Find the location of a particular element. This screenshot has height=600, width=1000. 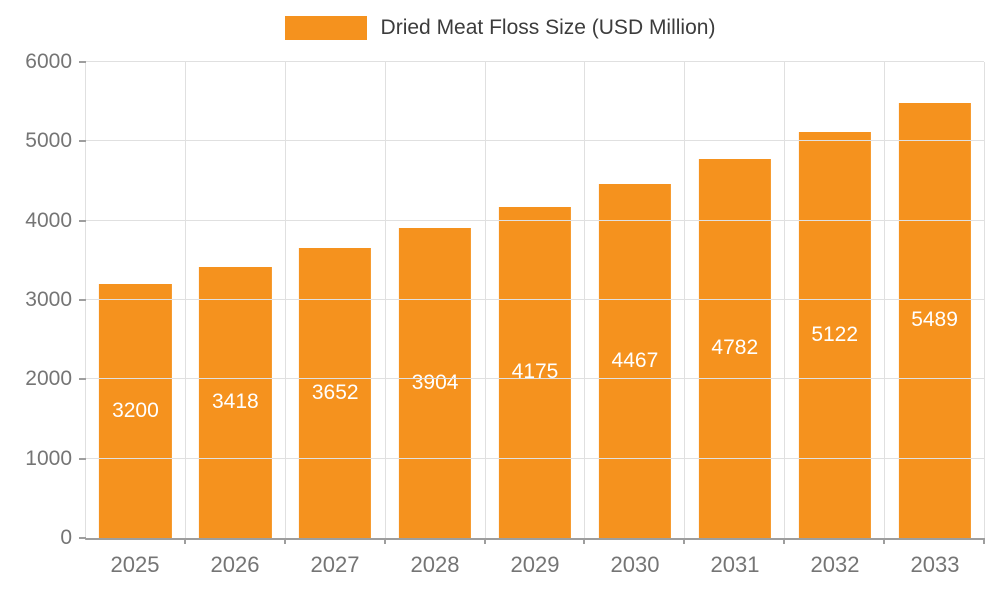

chart-legend: Dried Meat Floss Size (USD Million) is located at coordinates (500, 28).